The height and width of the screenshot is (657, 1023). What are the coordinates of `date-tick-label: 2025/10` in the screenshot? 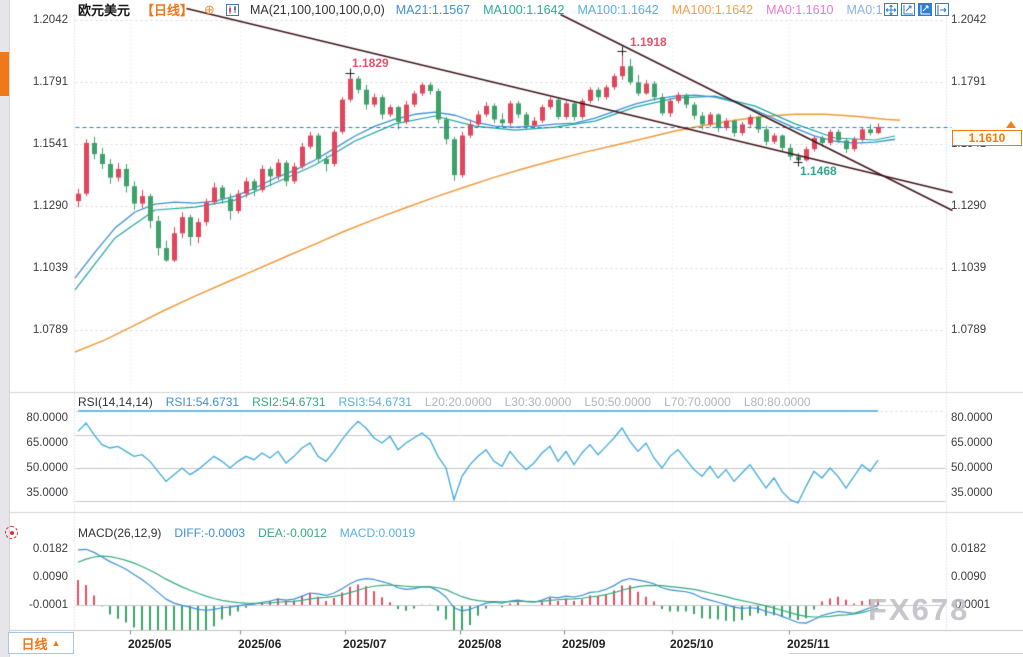 It's located at (692, 644).